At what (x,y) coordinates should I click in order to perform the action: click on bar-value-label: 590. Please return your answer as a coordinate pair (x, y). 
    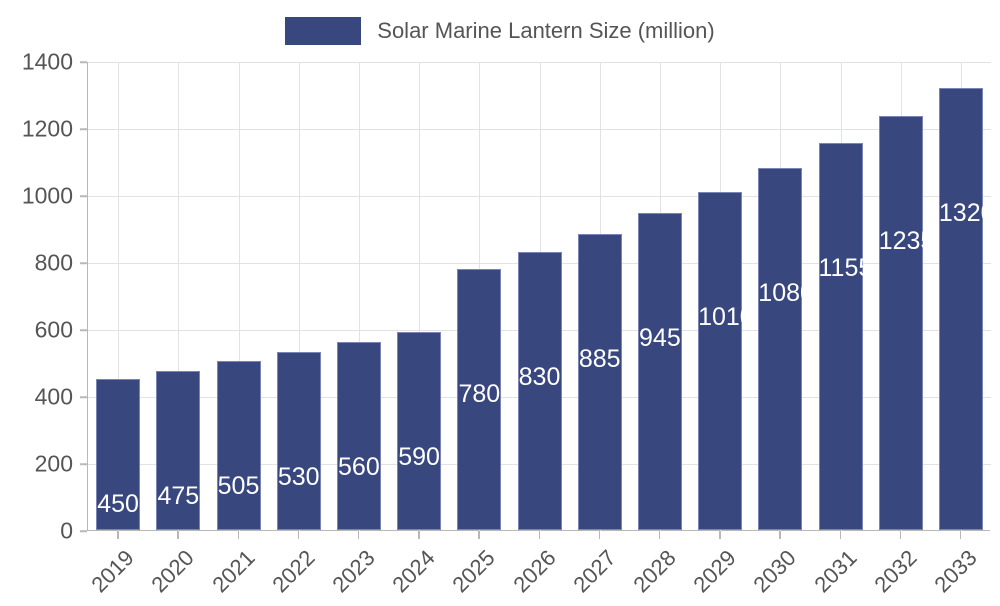
    Looking at the image, I should click on (419, 457).